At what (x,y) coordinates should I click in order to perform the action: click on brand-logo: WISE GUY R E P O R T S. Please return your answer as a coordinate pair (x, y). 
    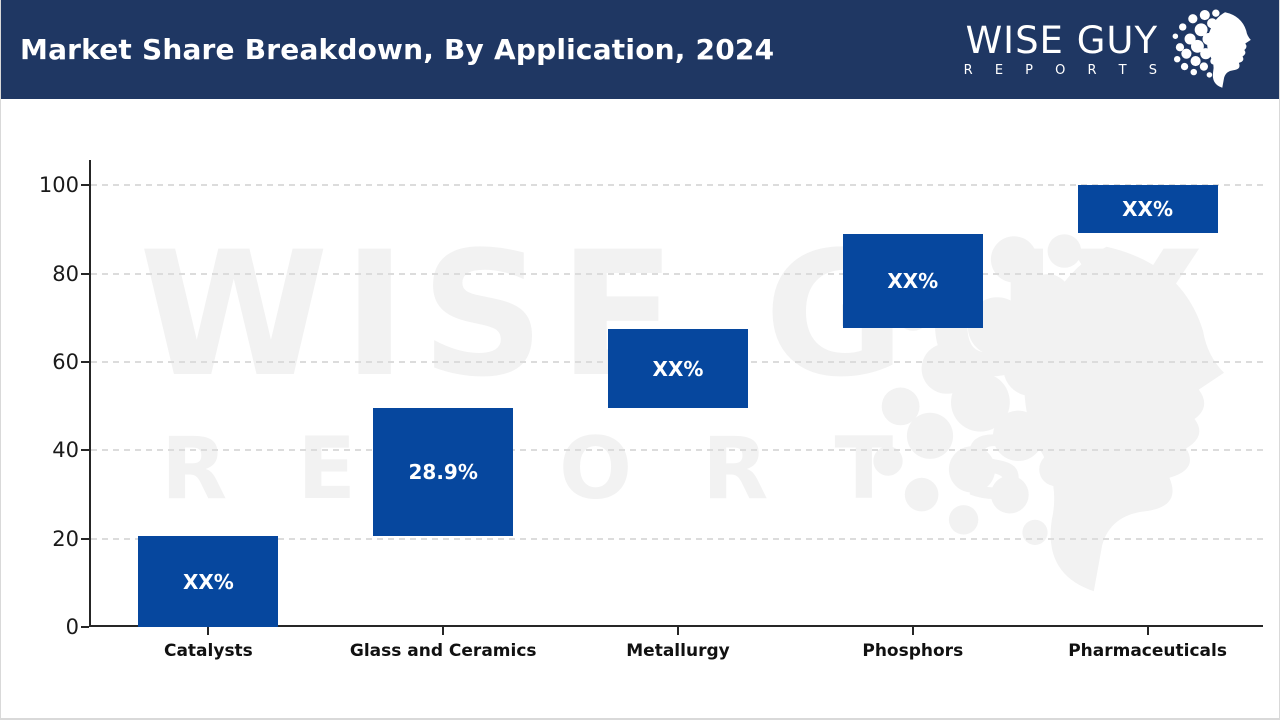
    Looking at the image, I should click on (1109, 50).